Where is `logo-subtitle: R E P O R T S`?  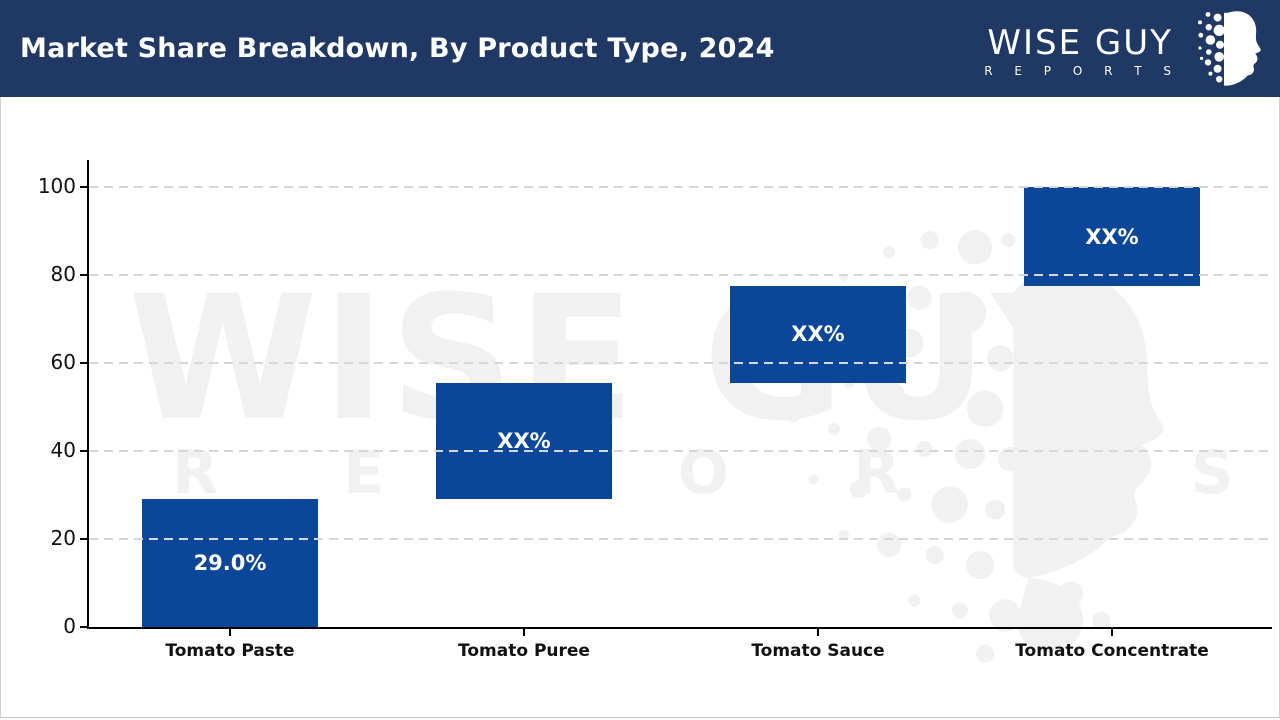
logo-subtitle: R E P O R T S is located at coordinates (1082, 71).